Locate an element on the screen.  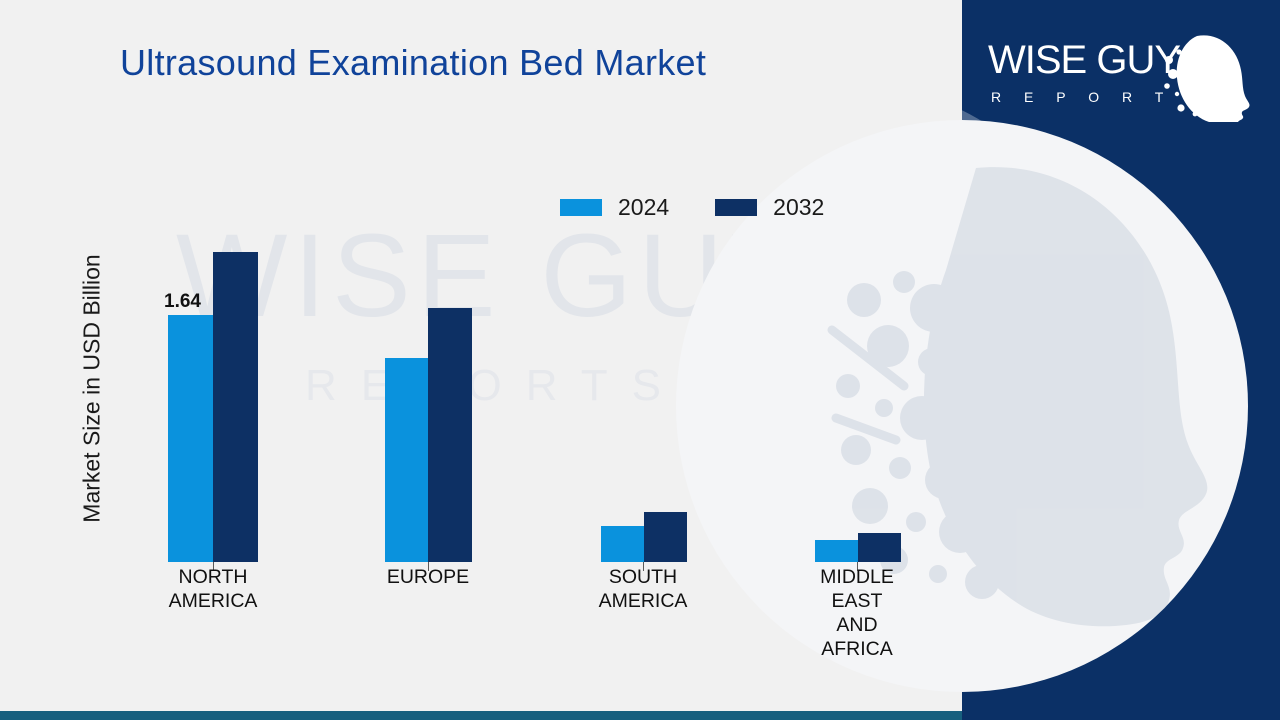
brand-logo-main: WISE GUY is located at coordinates (1084, 60).